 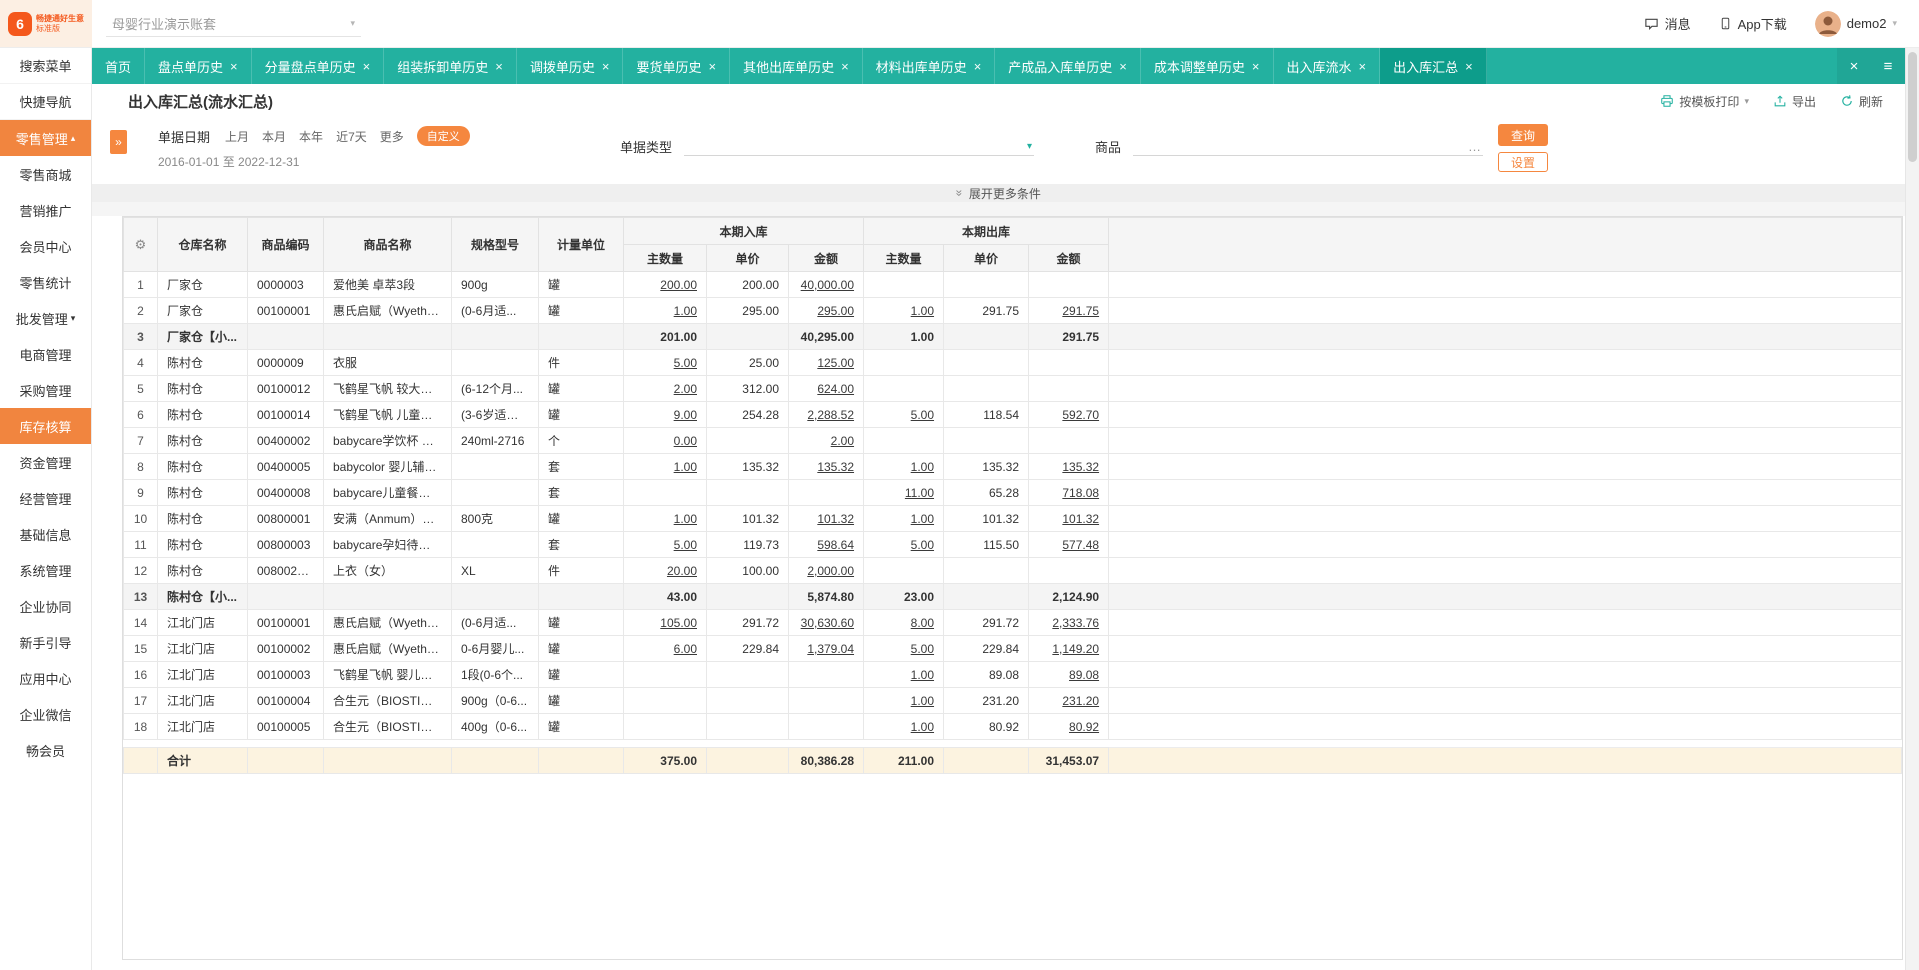 I want to click on col-out-amount: 金额, so click(x=1069, y=258).